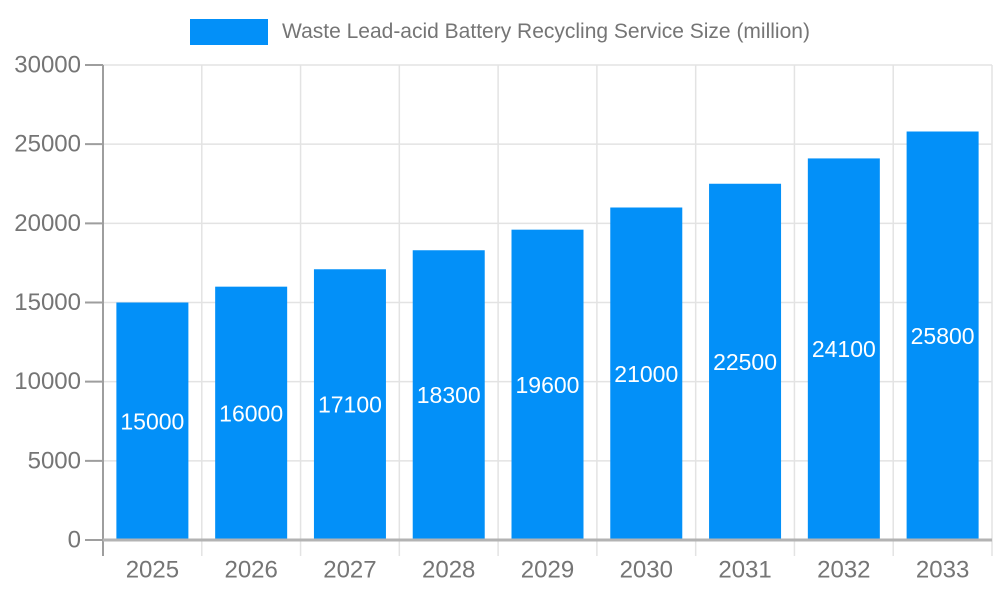  What do you see at coordinates (744, 570) in the screenshot?
I see `x-axis-tick-label: 2031` at bounding box center [744, 570].